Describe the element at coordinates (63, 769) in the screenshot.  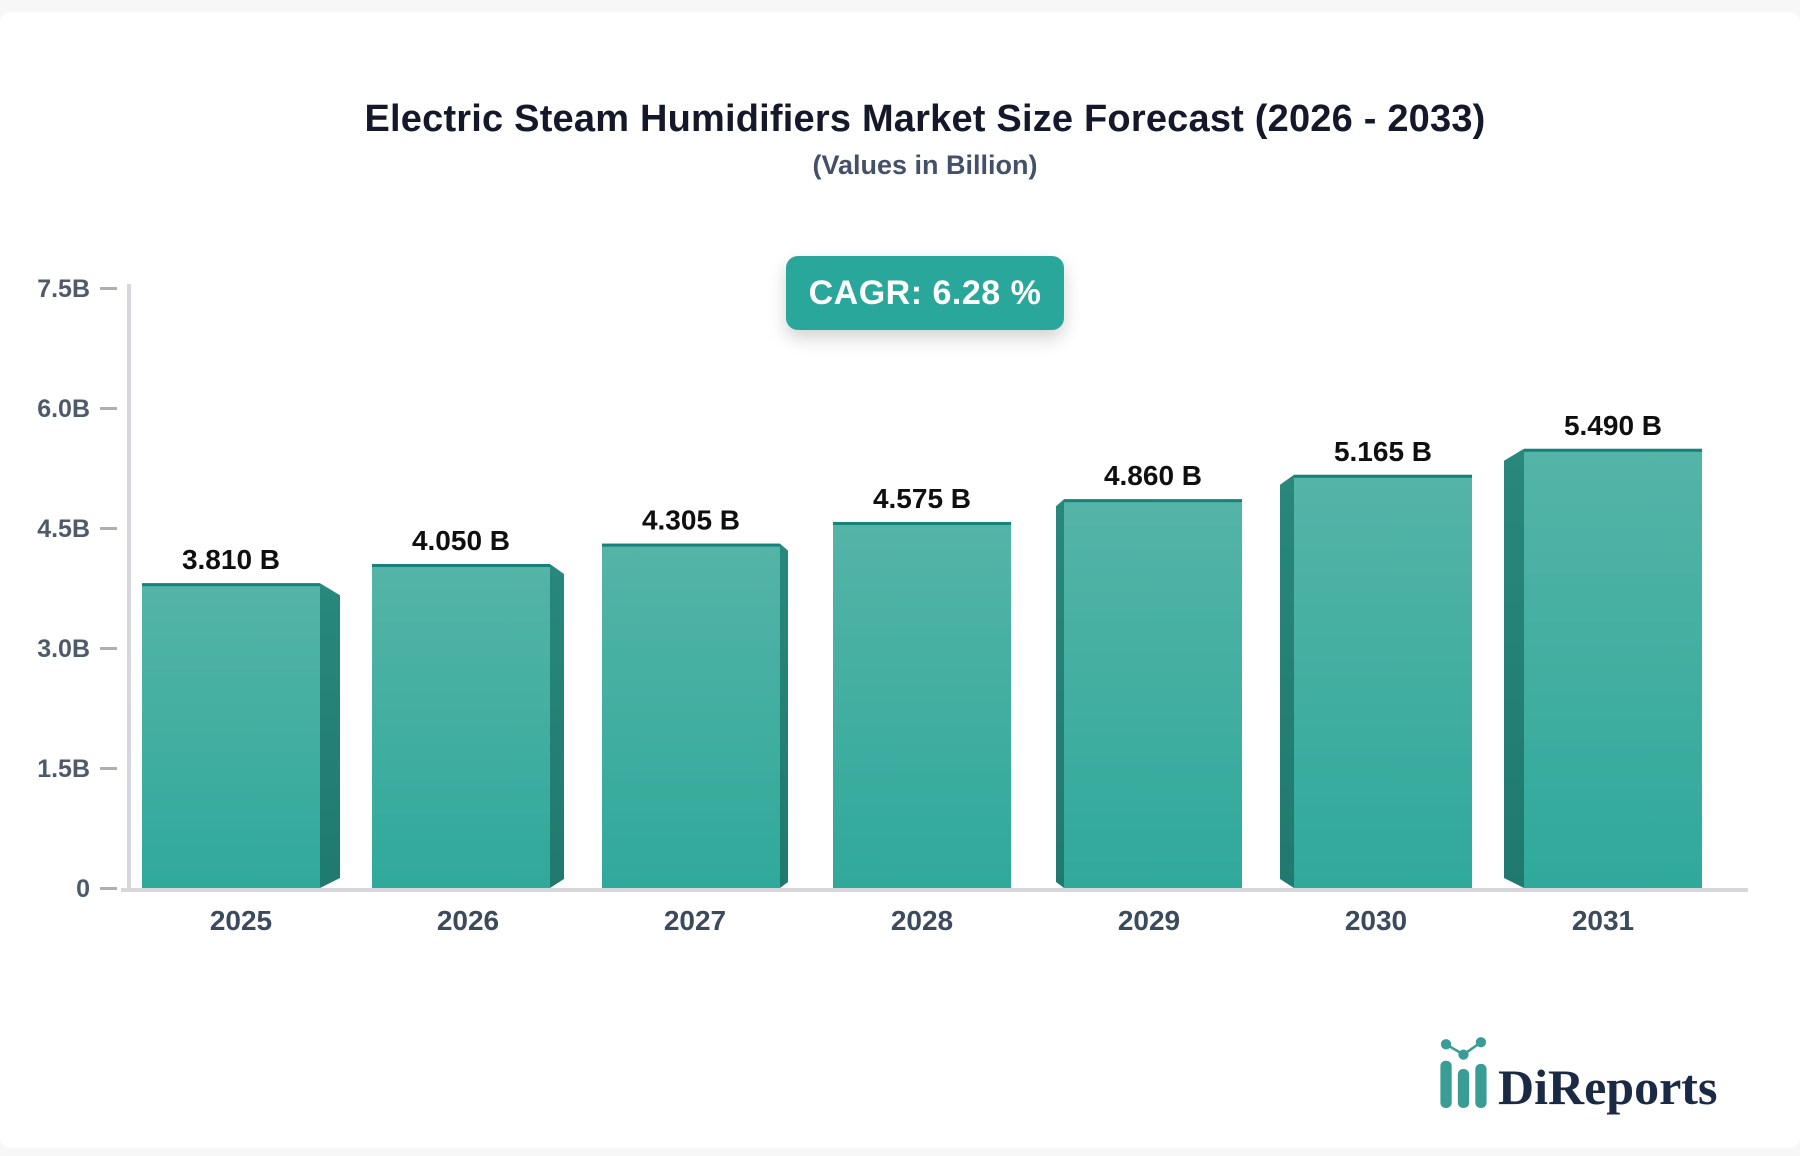
I see `y-axis-label-1.5B: 1.5B` at that location.